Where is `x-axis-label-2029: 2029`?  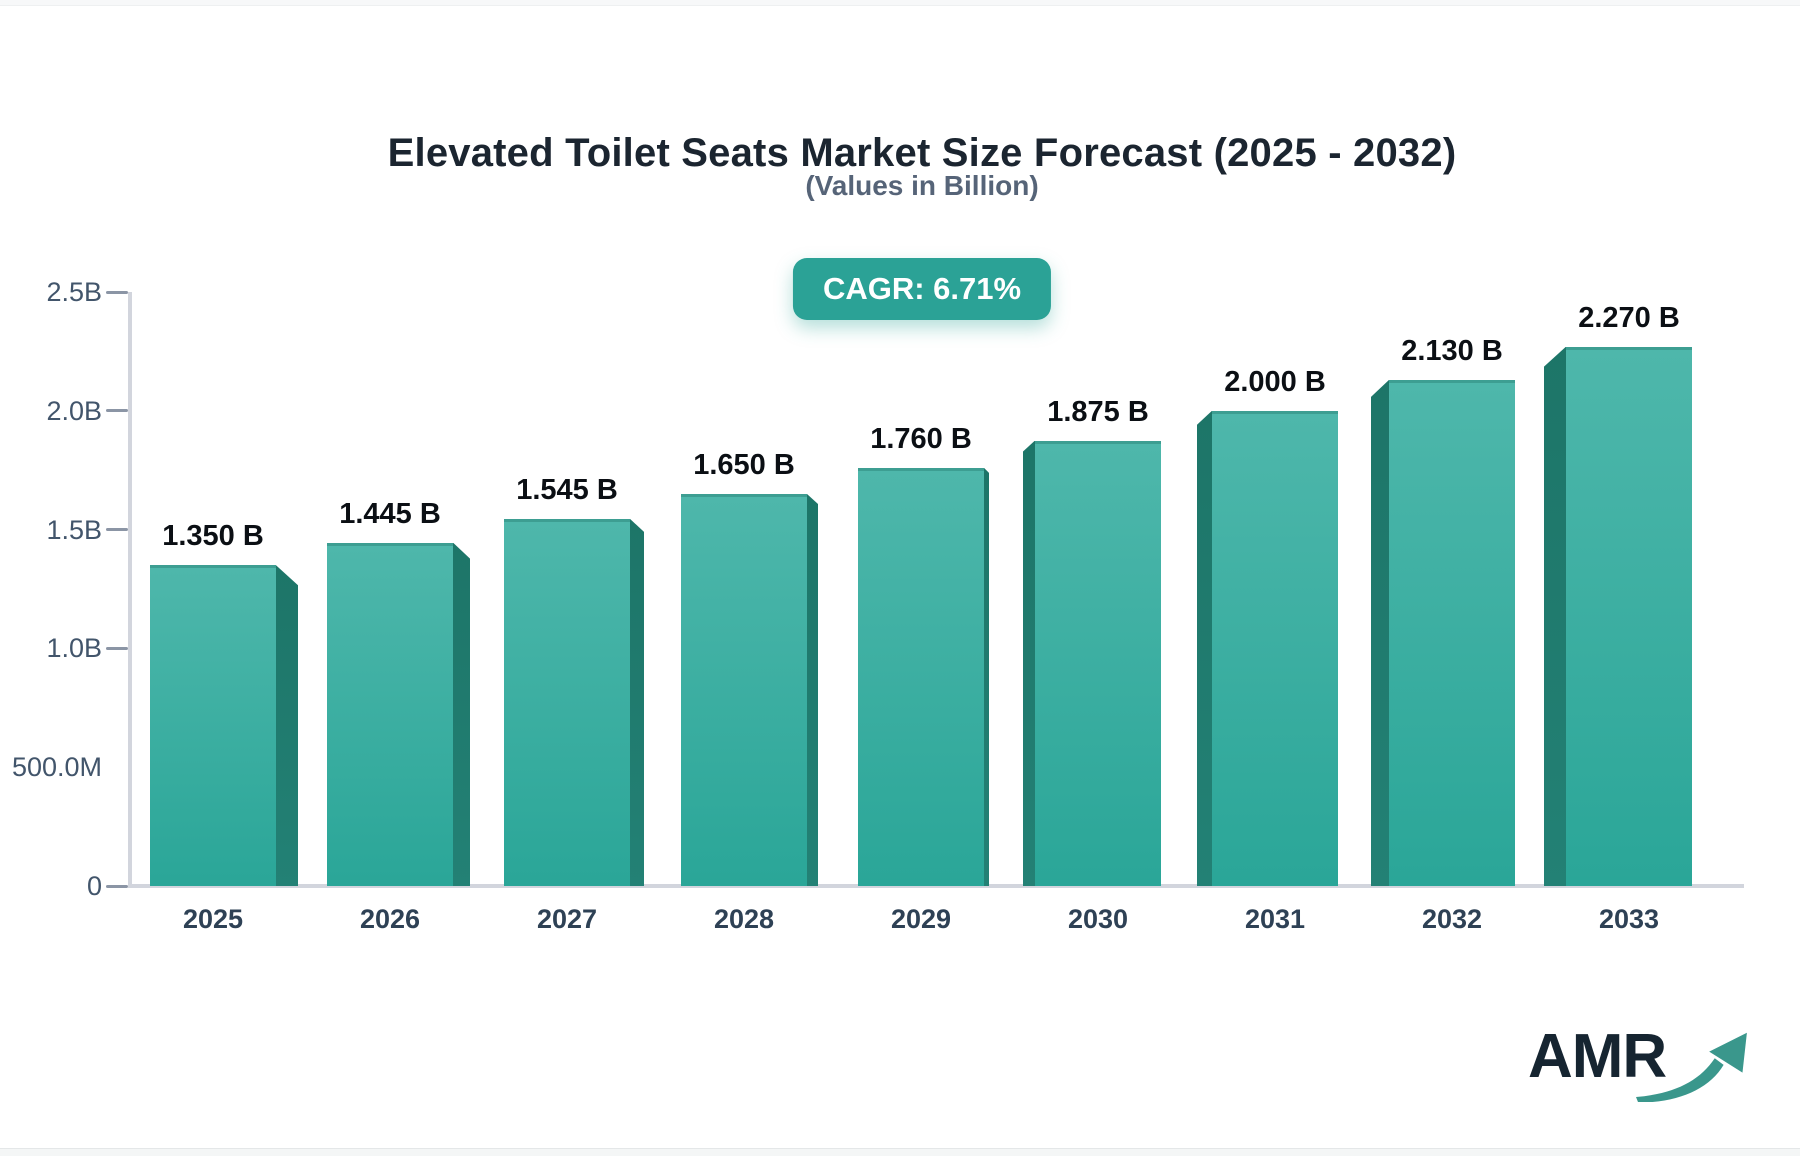
x-axis-label-2029: 2029 is located at coordinates (921, 919).